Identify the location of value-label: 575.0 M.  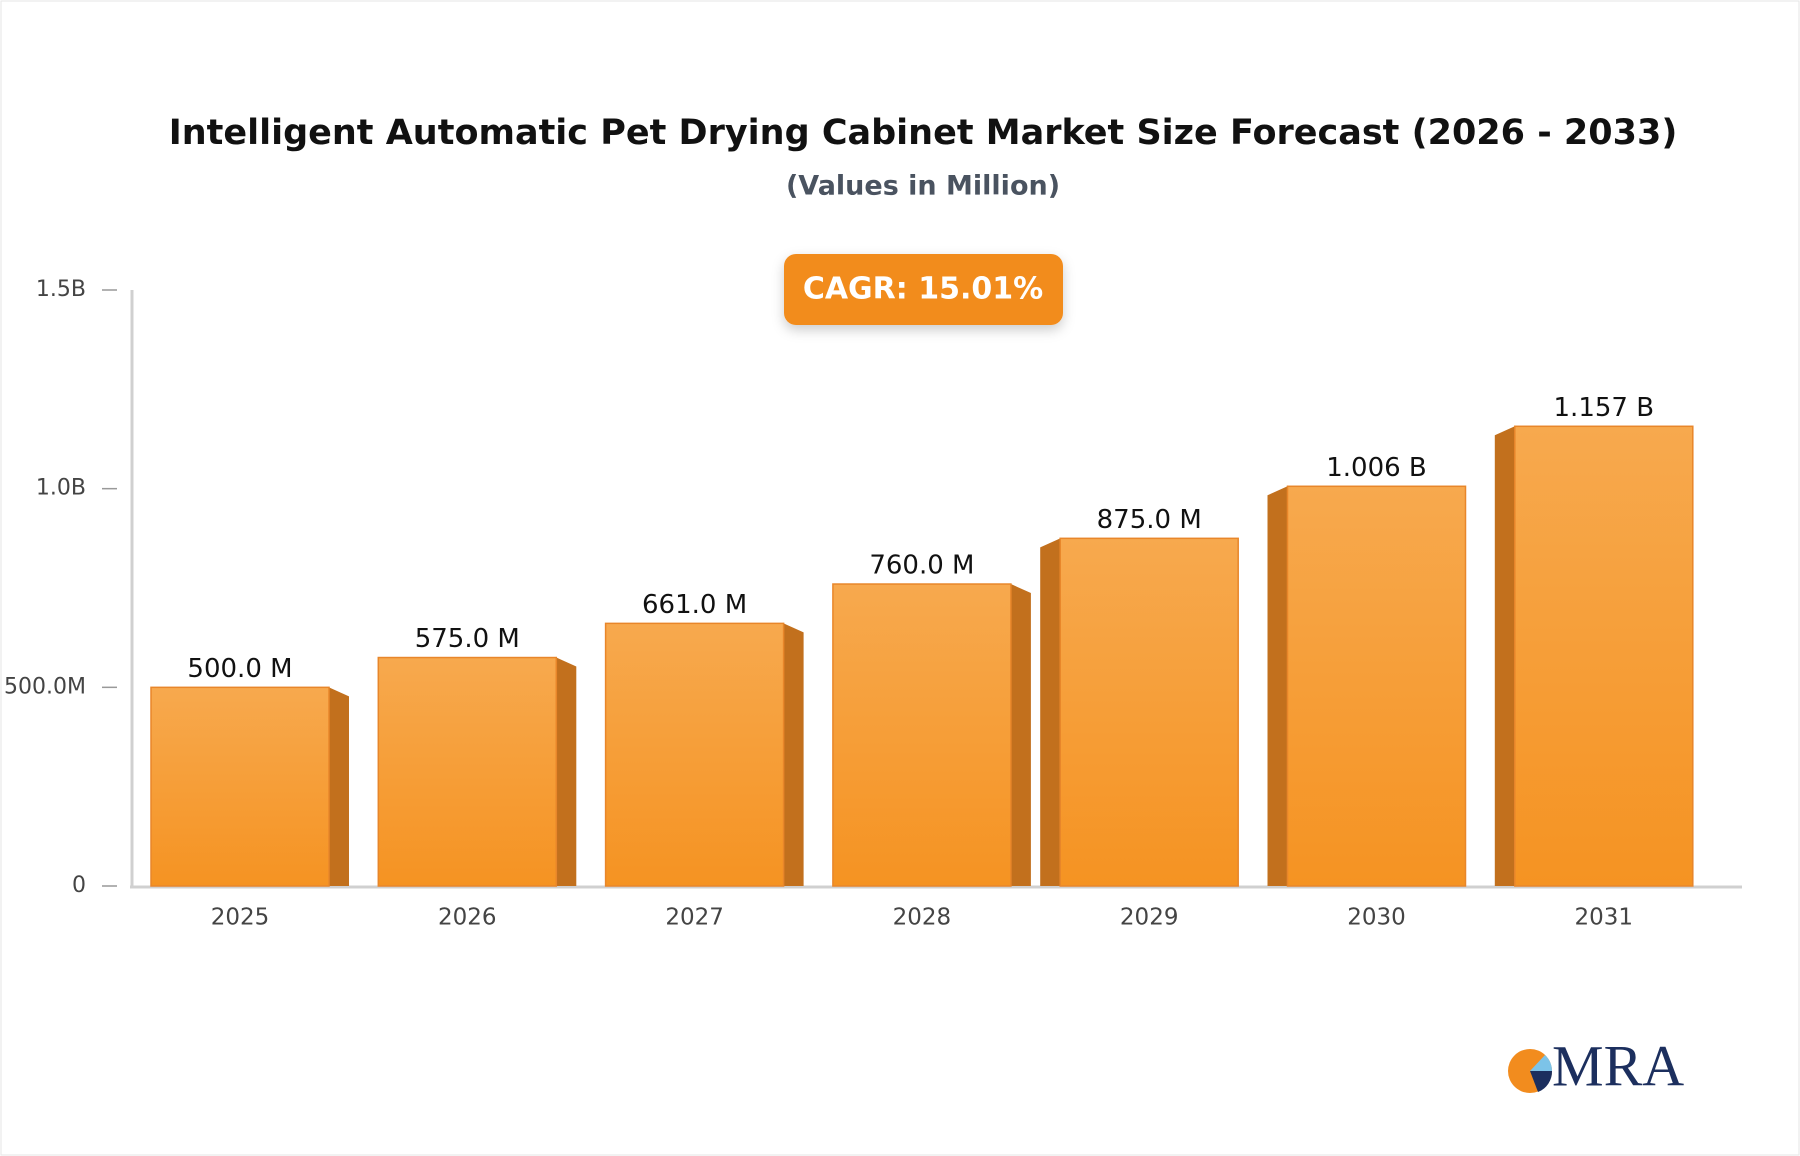
(467, 639).